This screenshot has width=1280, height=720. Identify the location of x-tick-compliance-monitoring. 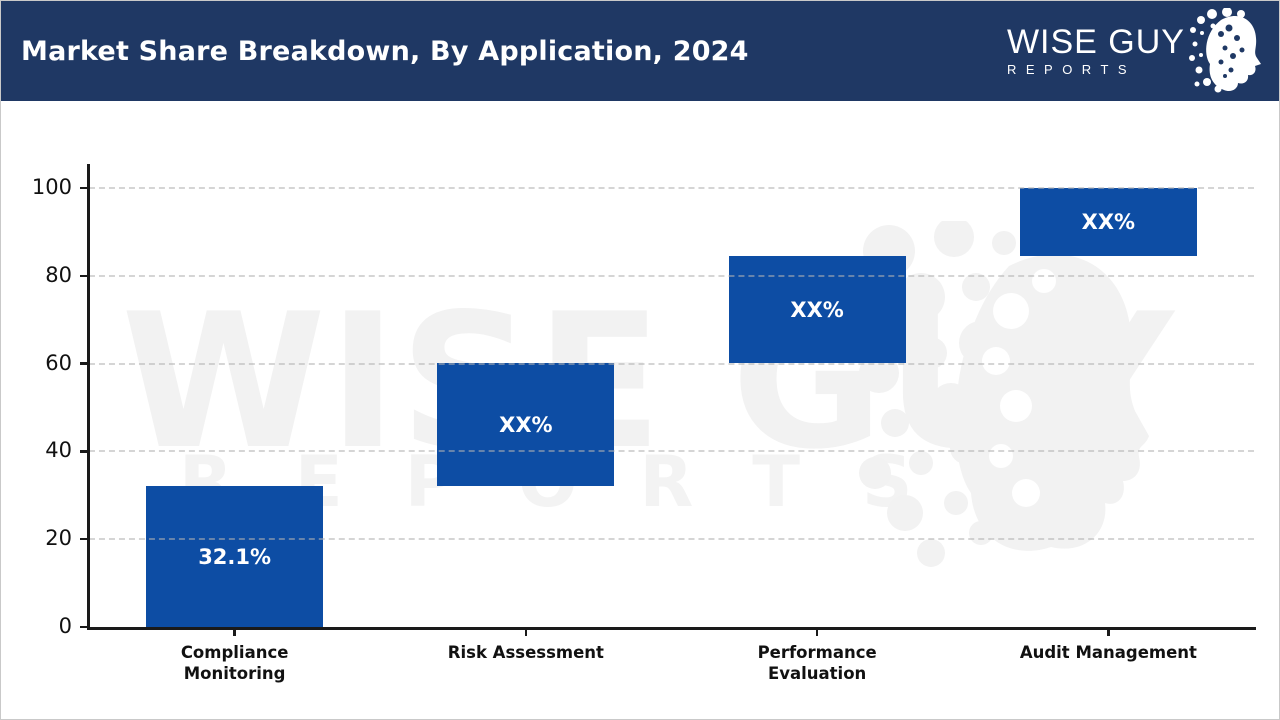
(234, 631).